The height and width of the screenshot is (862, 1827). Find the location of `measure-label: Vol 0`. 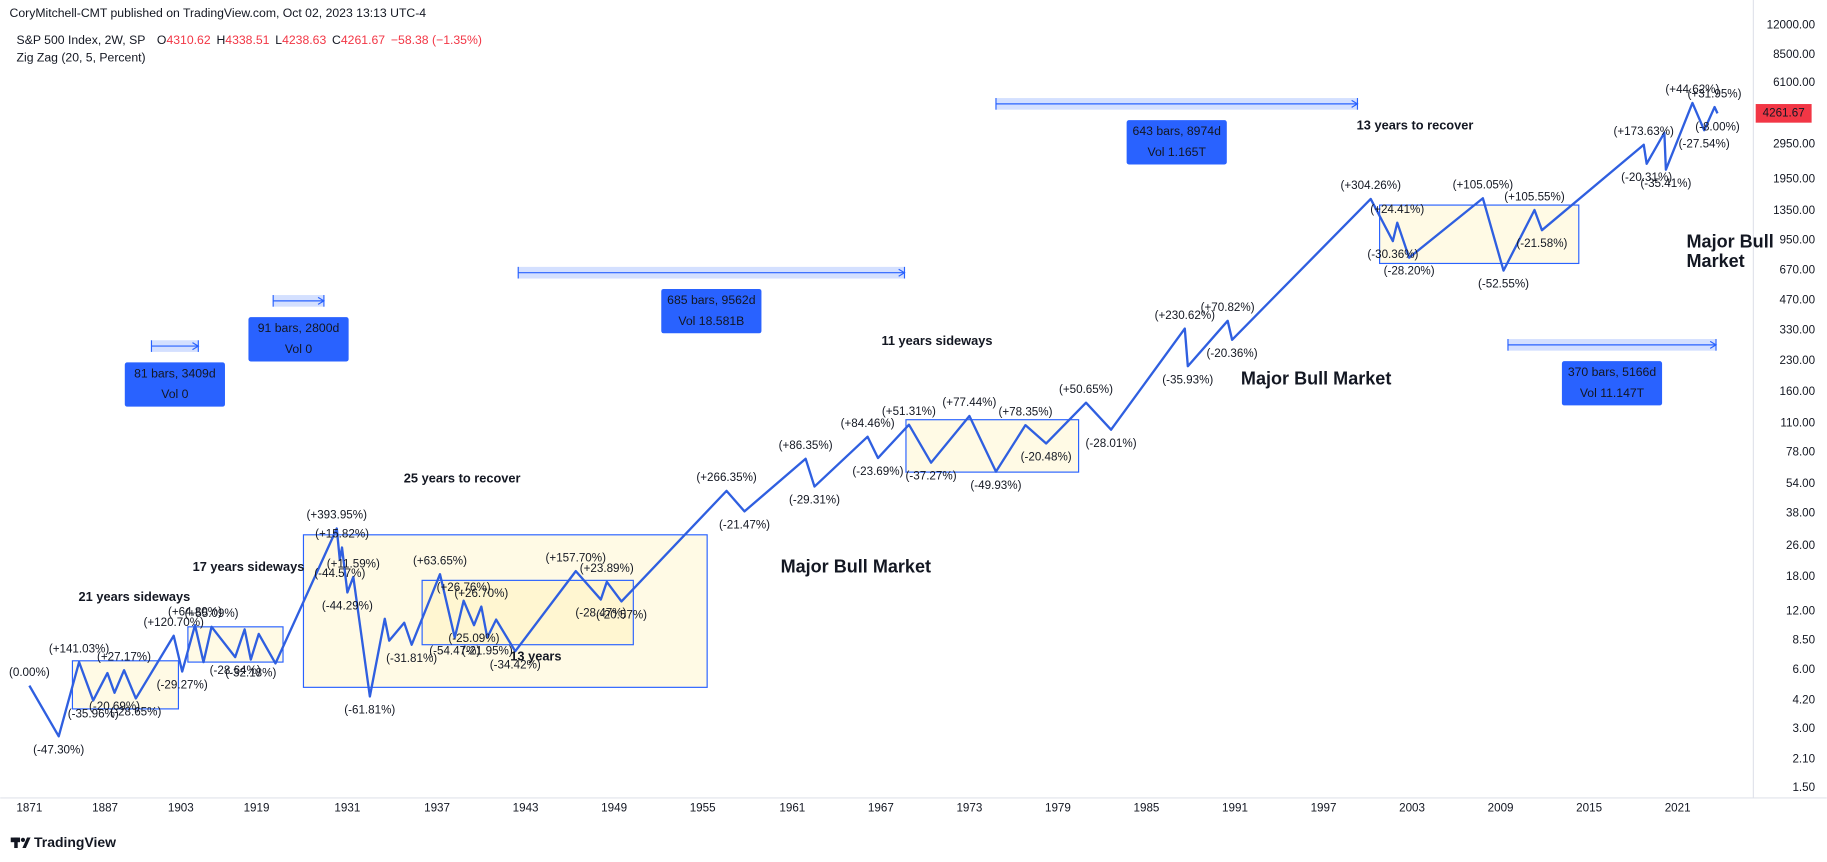

measure-label: Vol 0 is located at coordinates (174, 394).